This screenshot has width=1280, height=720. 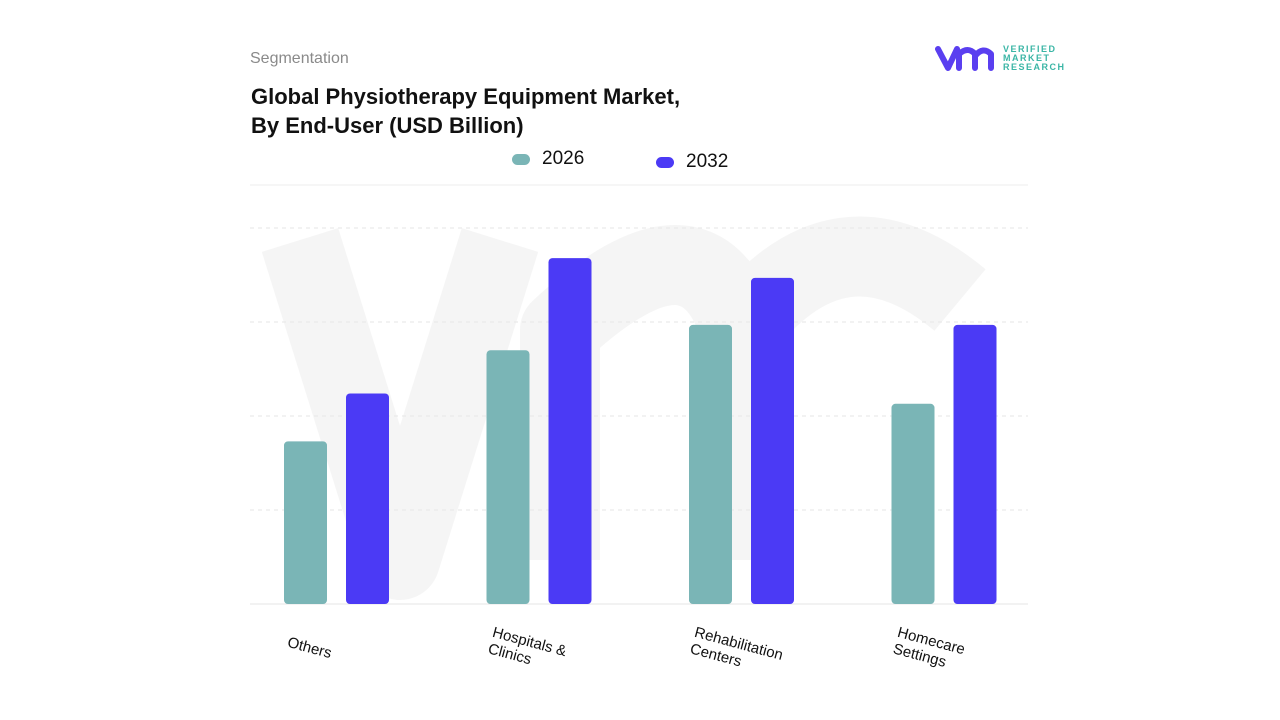 I want to click on logo-text-3: RESEARCH, so click(x=1034, y=66).